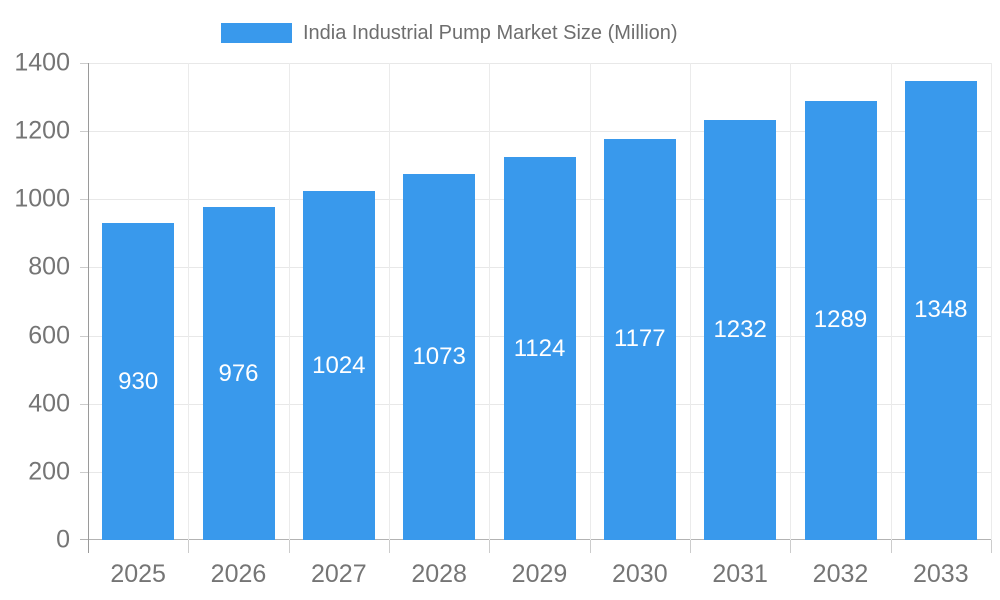  Describe the element at coordinates (640, 574) in the screenshot. I see `x-tick-label: 2030` at that location.